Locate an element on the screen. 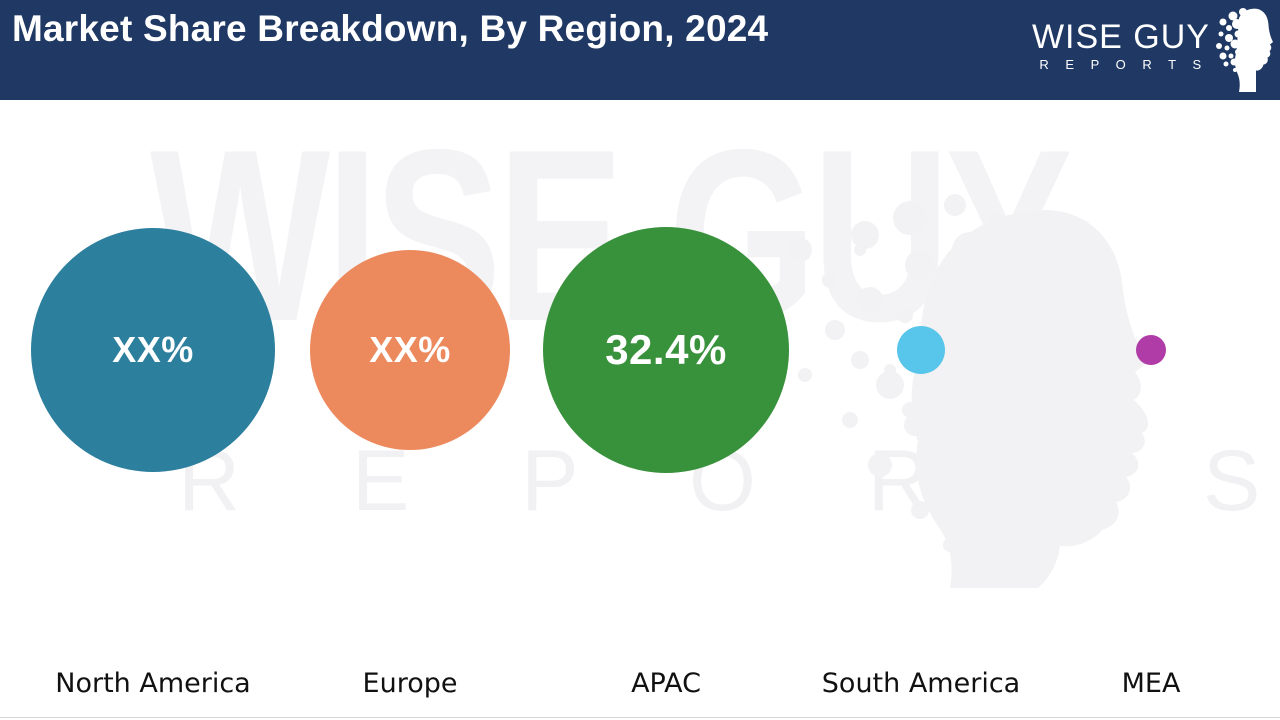  bubble-value-europe: XX% is located at coordinates (410, 349).